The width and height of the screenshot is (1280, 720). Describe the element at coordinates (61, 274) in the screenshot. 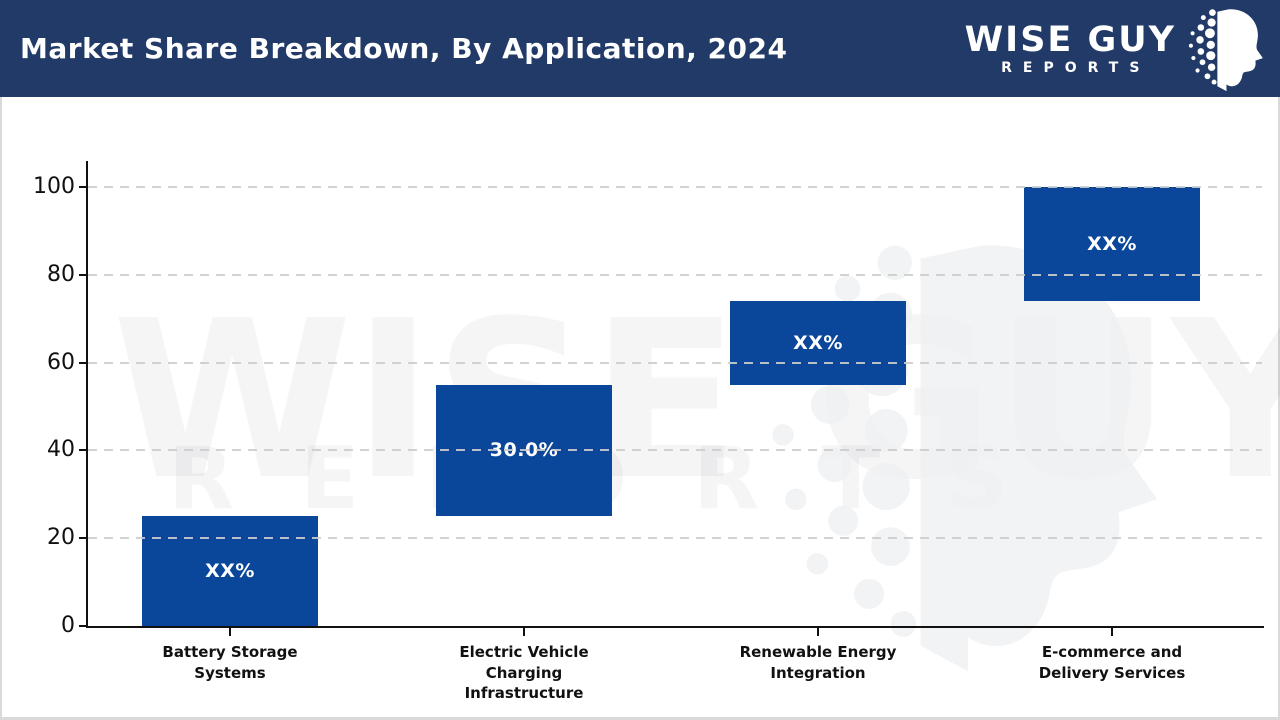

I see `y-tick-label-80: 80` at that location.